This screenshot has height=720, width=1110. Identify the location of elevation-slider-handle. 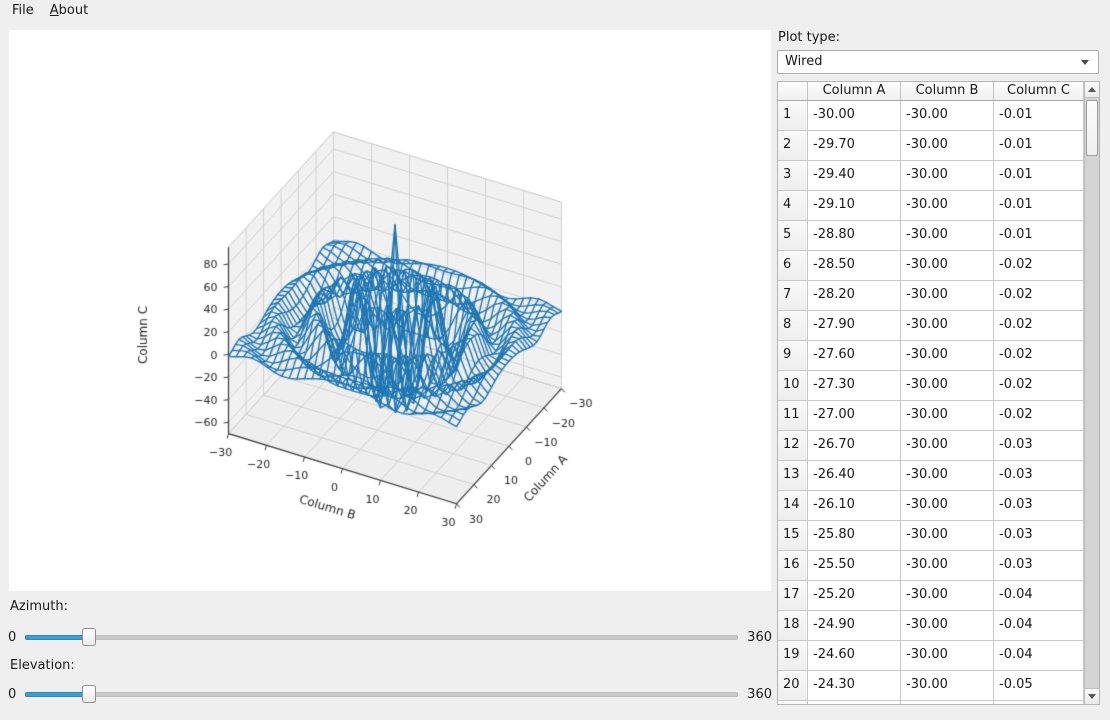
(89, 694).